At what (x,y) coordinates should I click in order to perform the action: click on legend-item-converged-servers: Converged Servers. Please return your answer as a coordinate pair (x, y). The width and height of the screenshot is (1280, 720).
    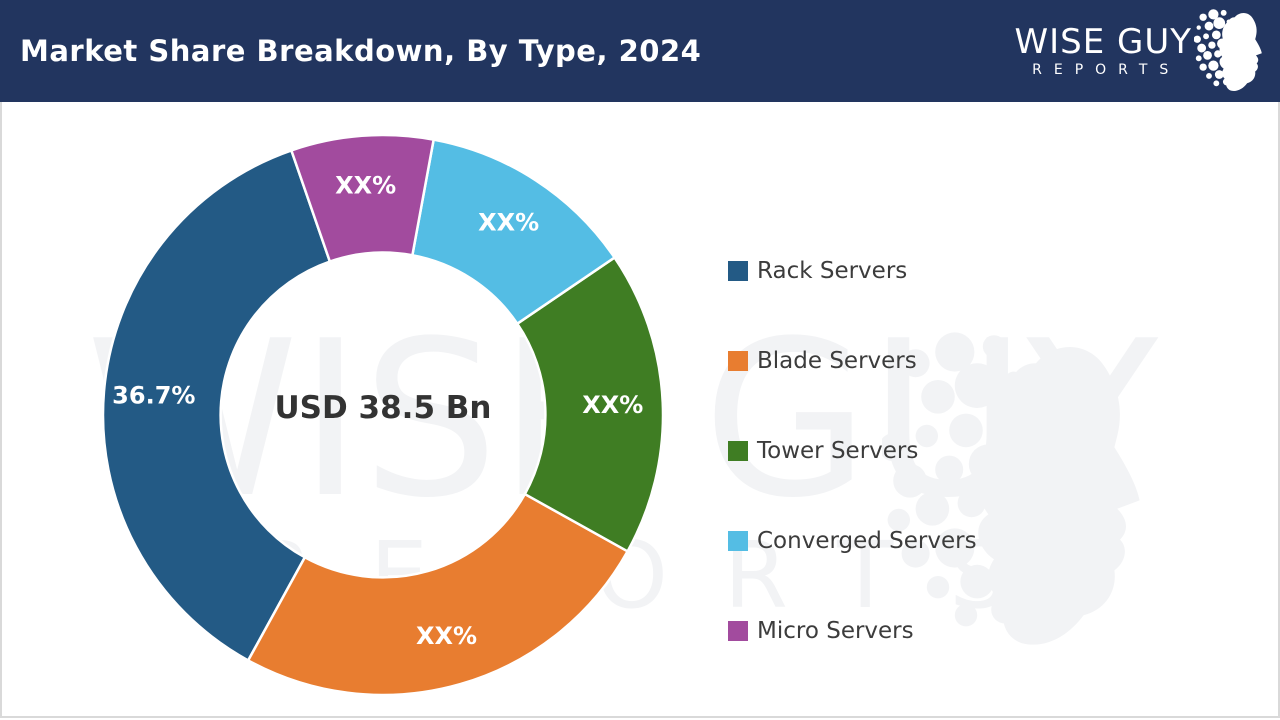
    Looking at the image, I should click on (852, 541).